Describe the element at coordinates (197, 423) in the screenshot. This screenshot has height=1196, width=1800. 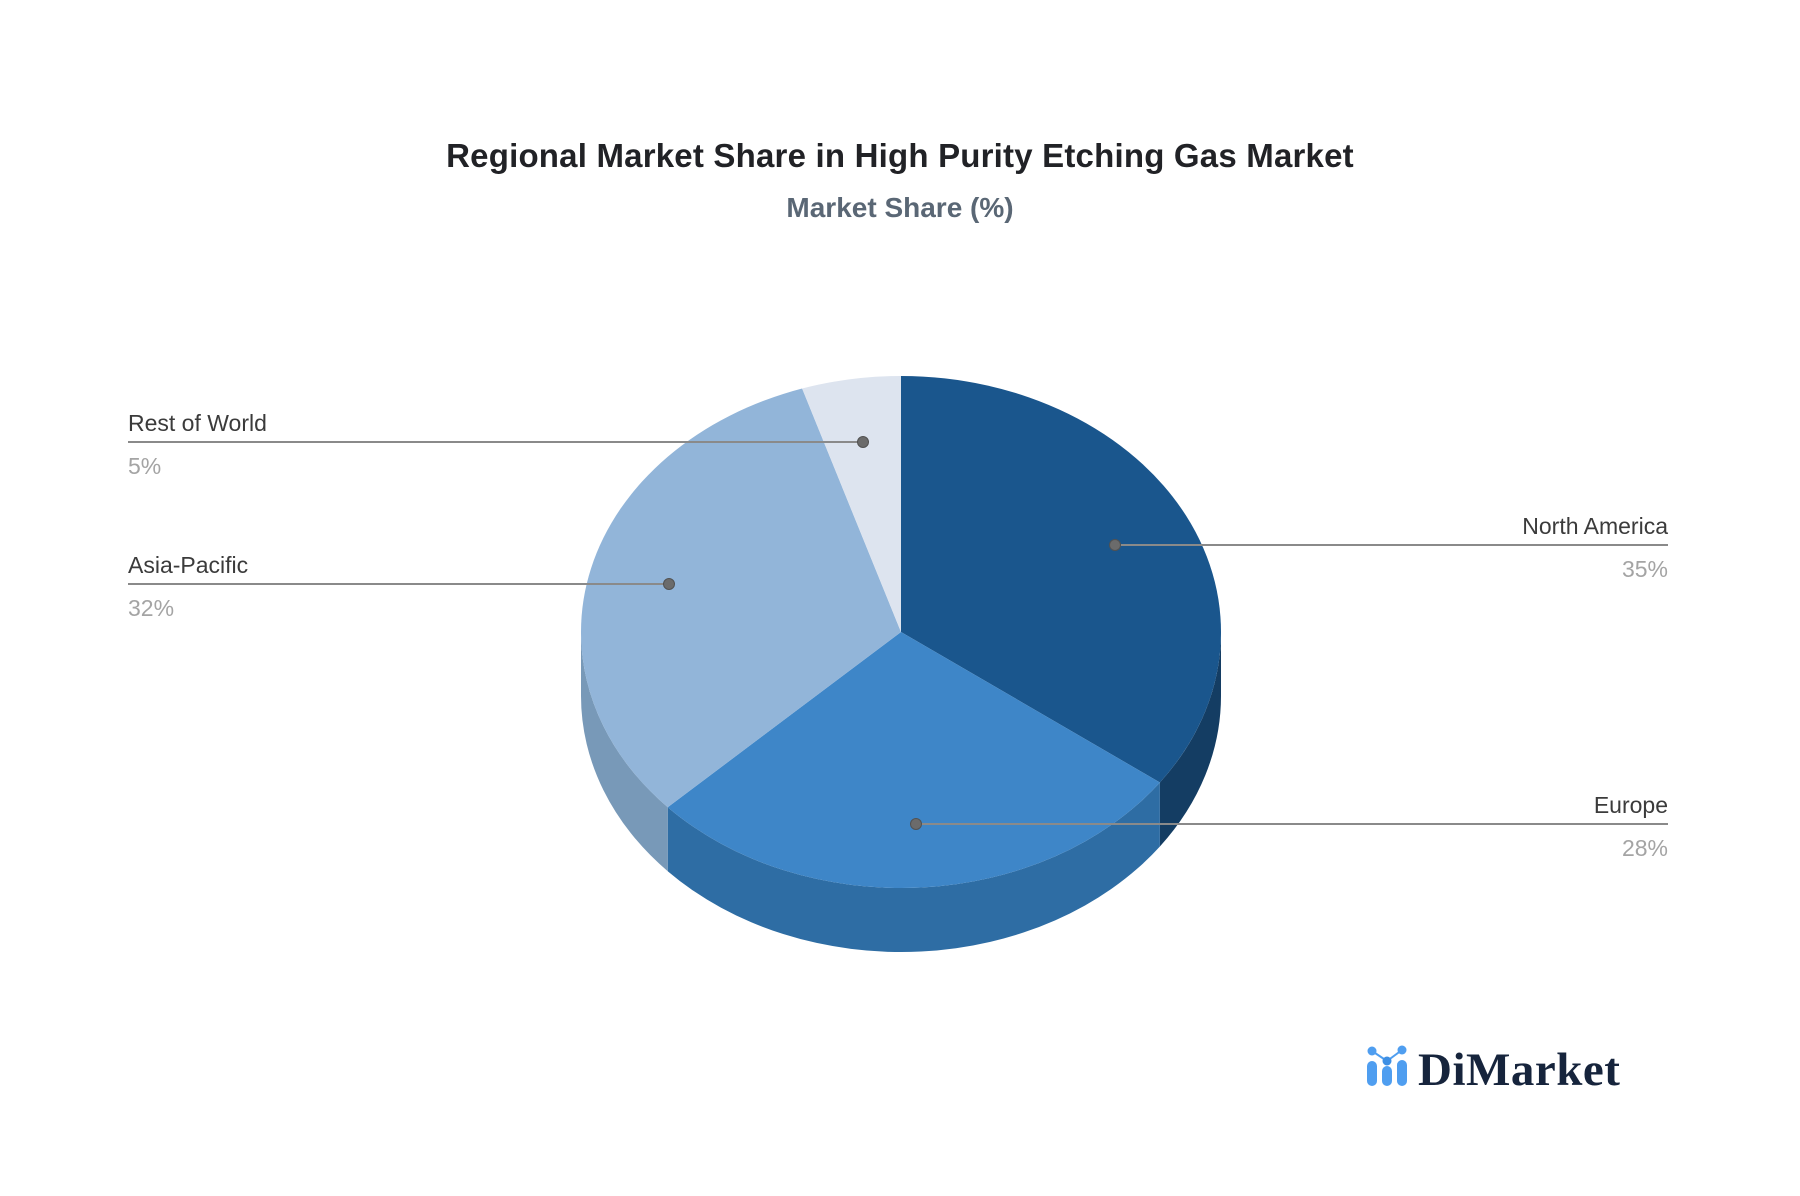
I see `slice-label-rest-of-world: Rest of World` at that location.